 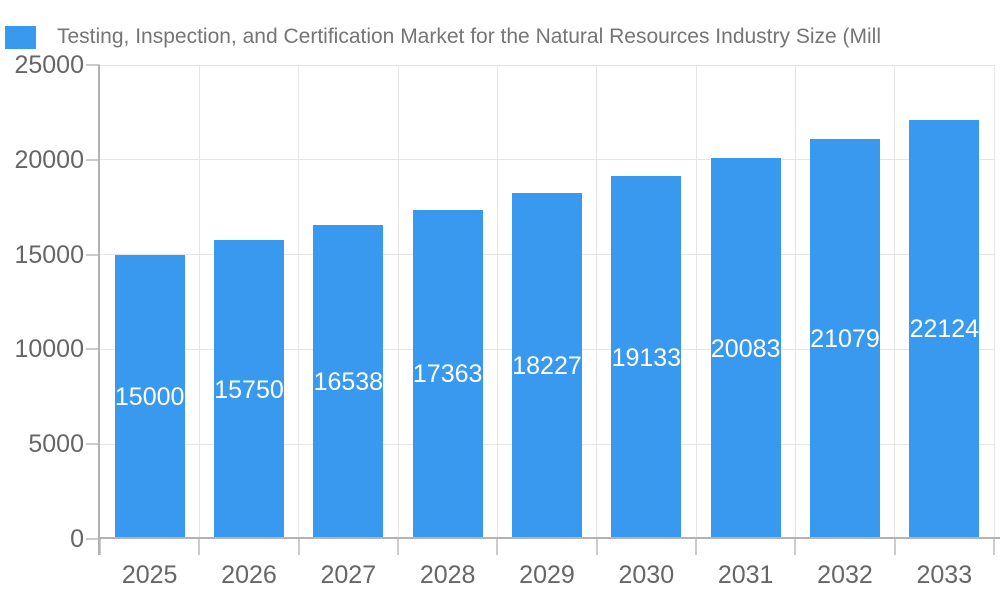 I want to click on bar-value-label: 18227, so click(x=547, y=366).